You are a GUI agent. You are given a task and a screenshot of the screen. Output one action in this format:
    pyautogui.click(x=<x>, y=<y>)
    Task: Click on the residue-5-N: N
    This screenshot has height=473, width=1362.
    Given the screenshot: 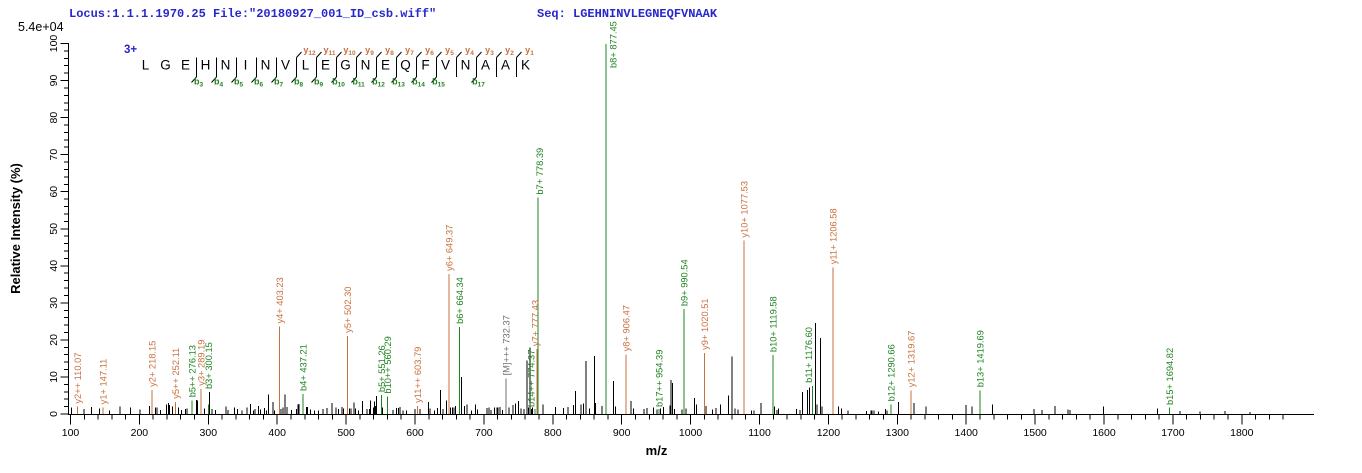 What is the action you would take?
    pyautogui.click(x=226, y=65)
    